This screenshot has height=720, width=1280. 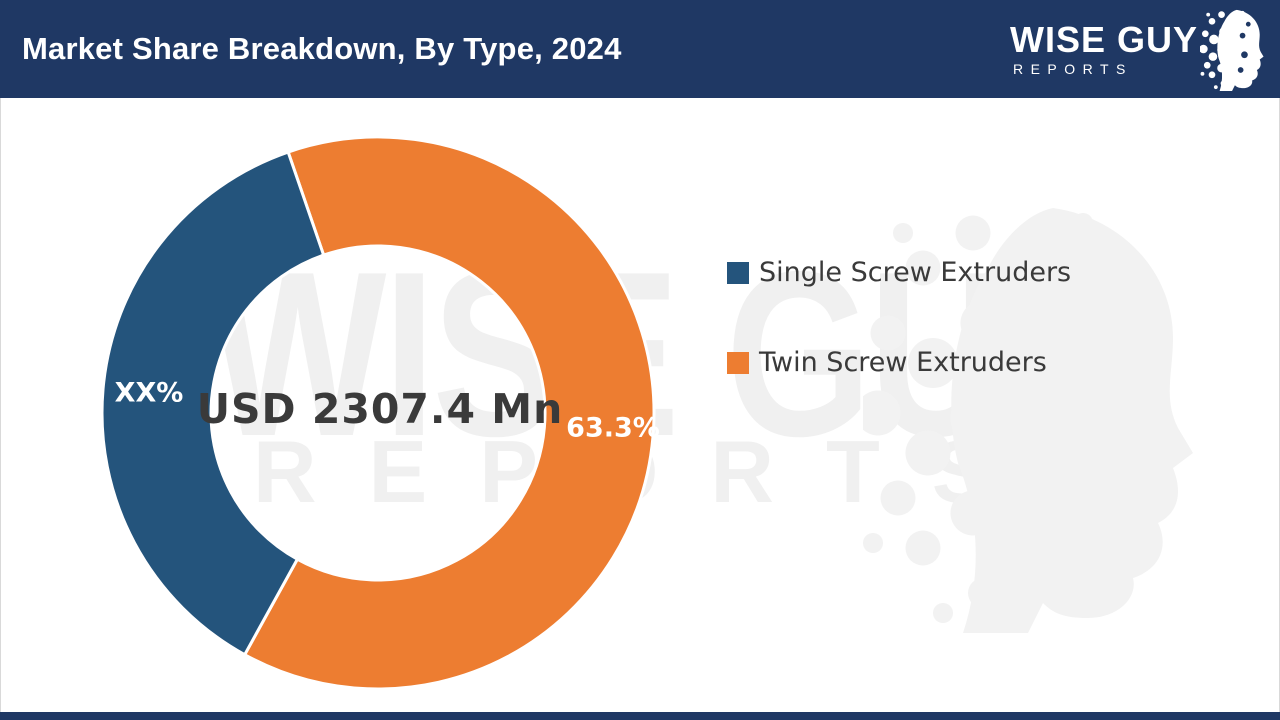 I want to click on footer-bar, so click(x=640, y=716).